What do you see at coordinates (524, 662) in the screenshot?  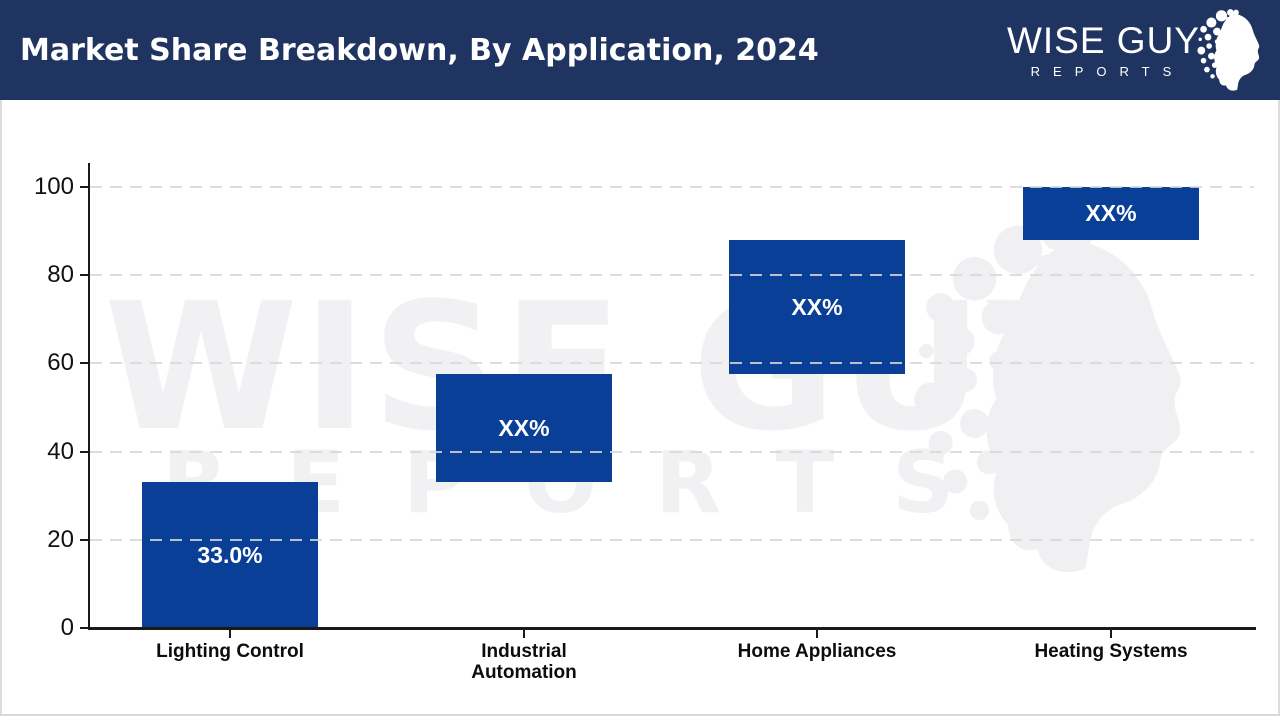 I see `x-tick-label: Industrial Automation` at bounding box center [524, 662].